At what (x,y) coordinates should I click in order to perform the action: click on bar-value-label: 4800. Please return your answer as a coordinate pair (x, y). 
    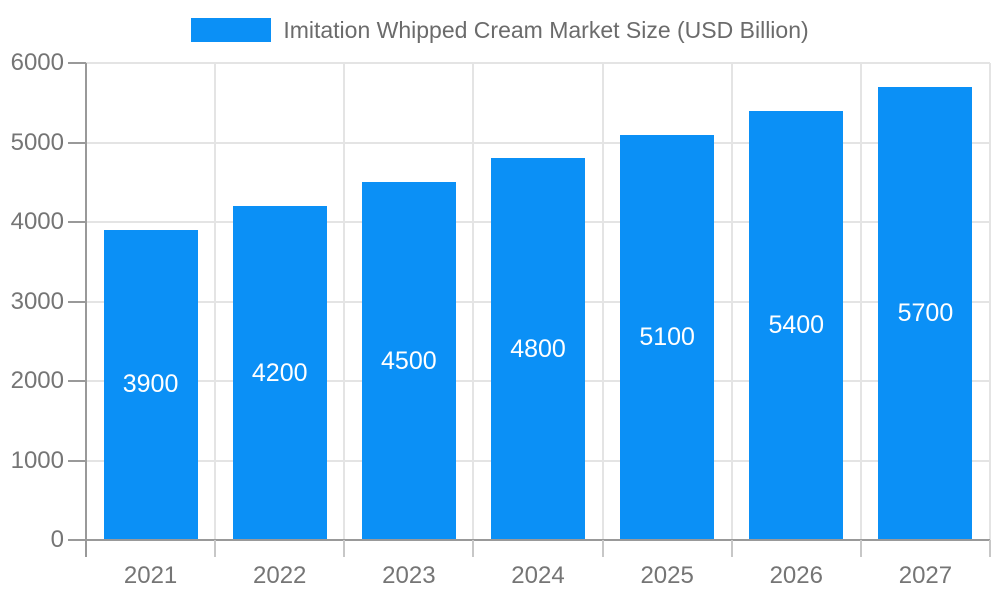
    Looking at the image, I should click on (538, 348).